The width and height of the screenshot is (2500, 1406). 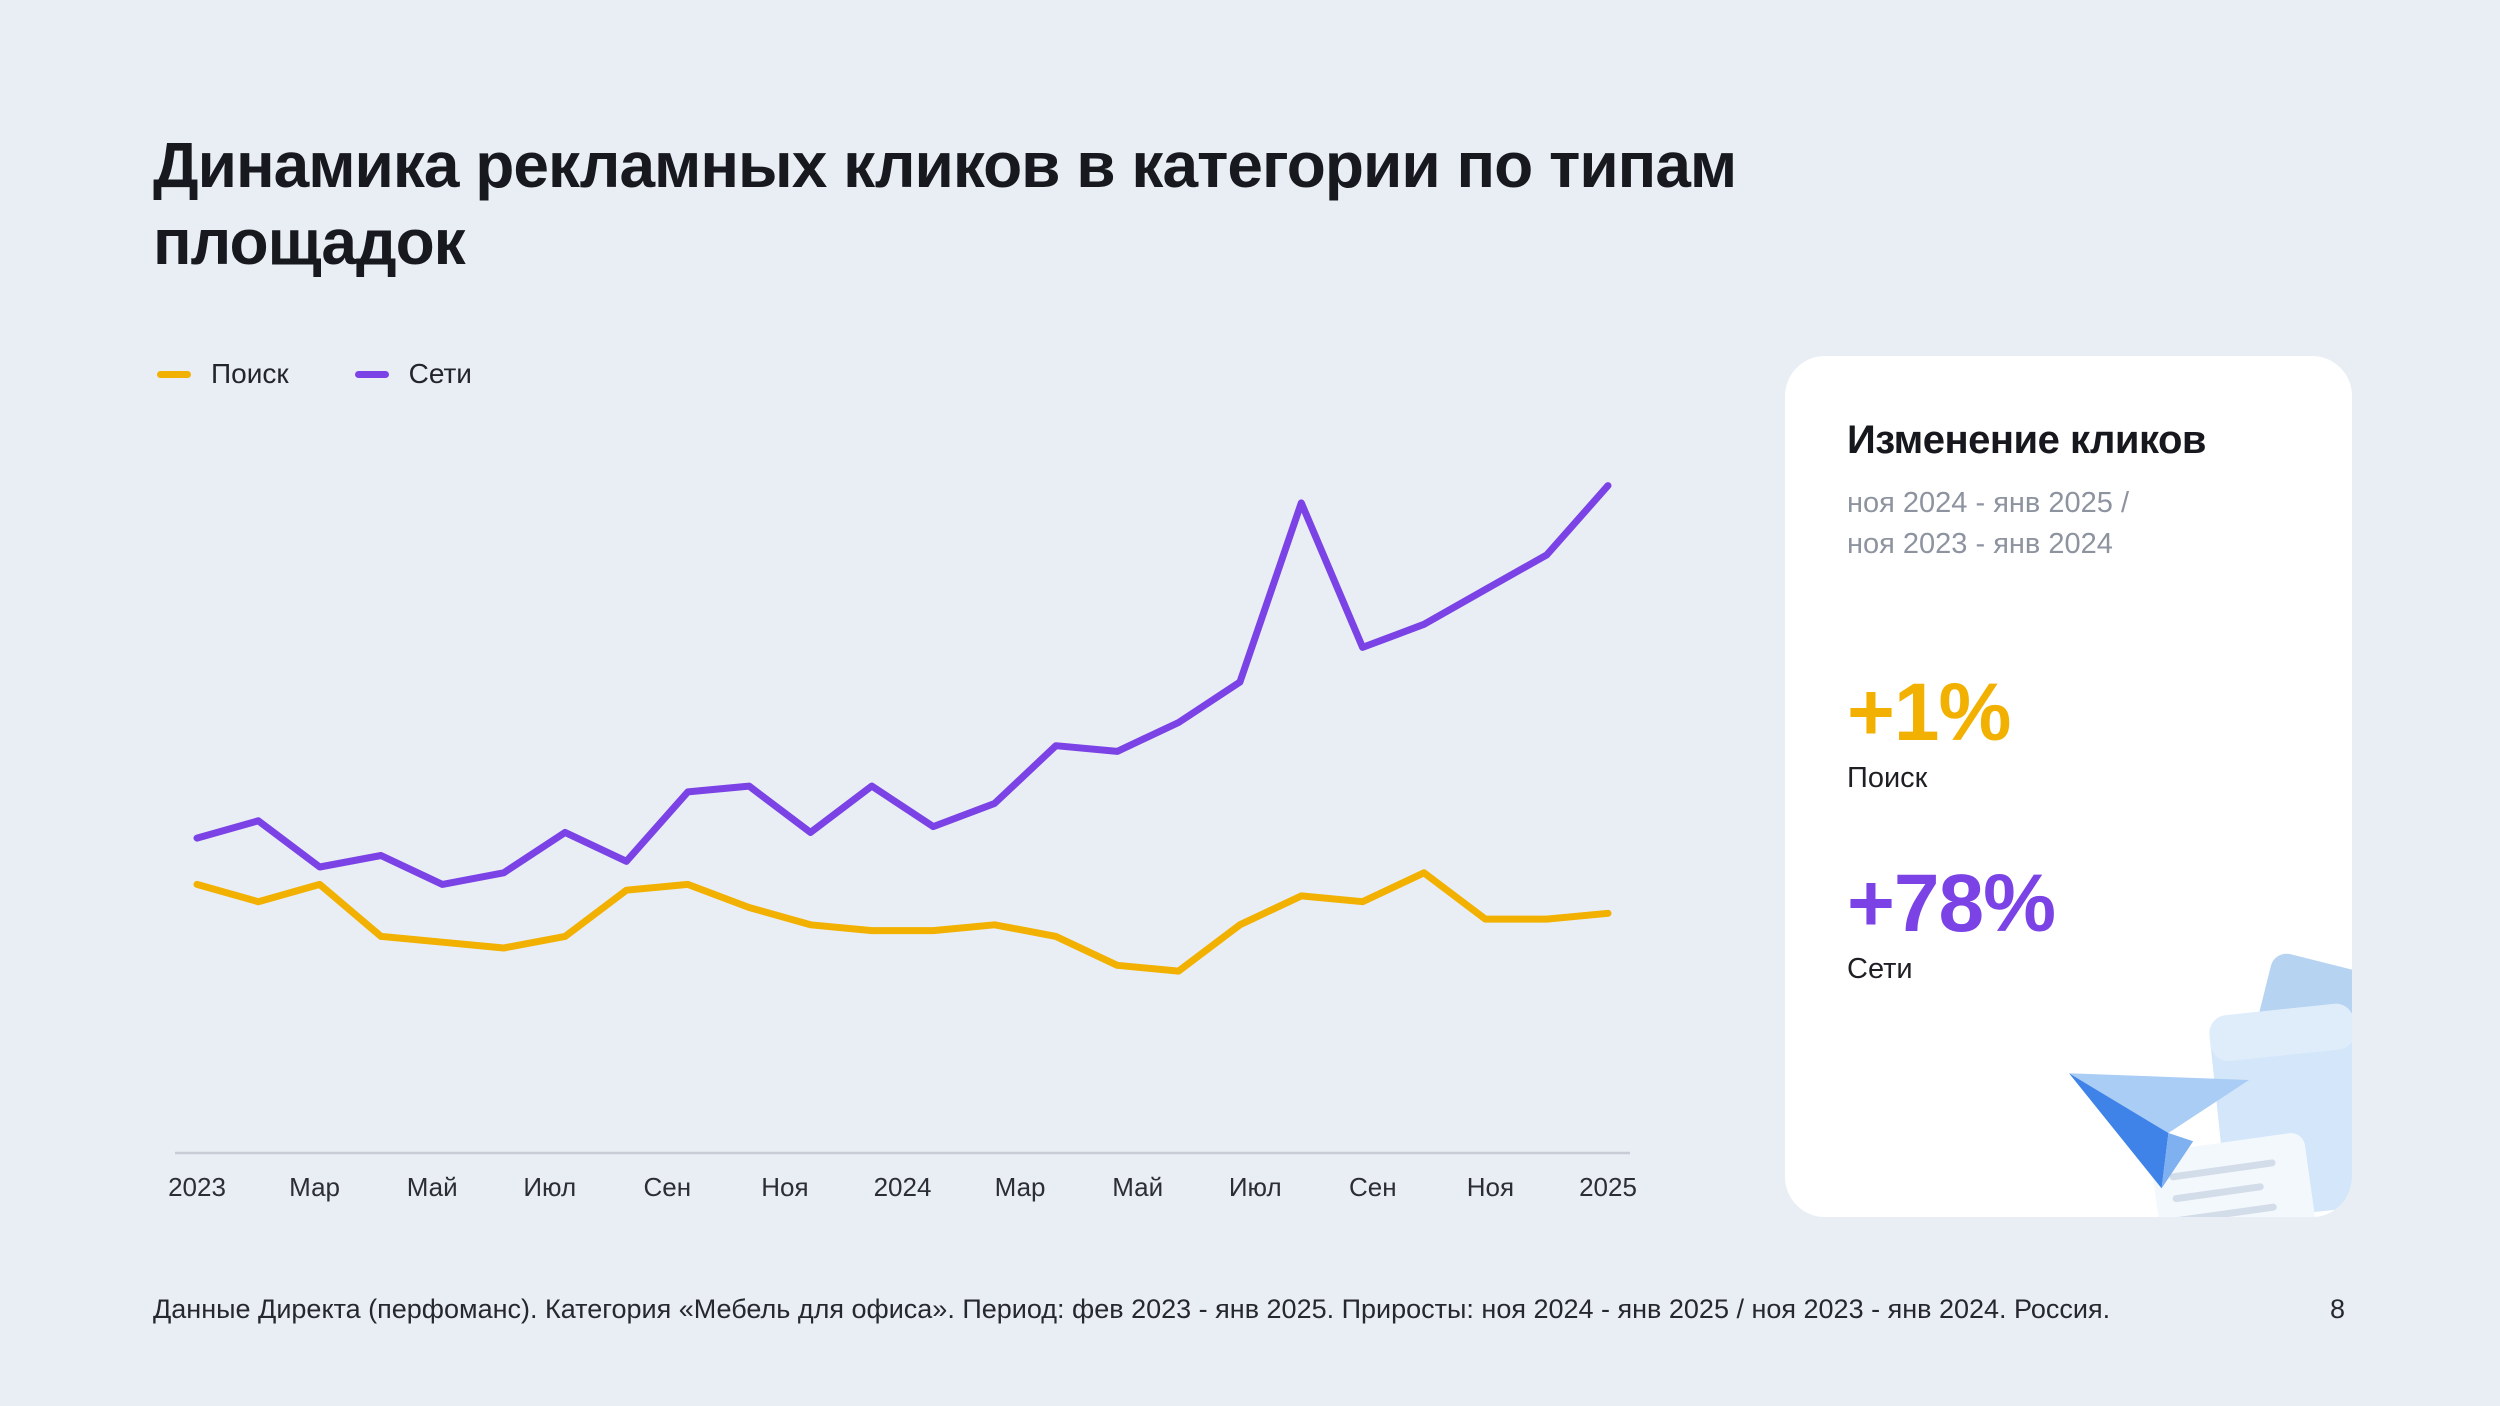 What do you see at coordinates (250, 373) in the screenshot?
I see `legend-label: Поиск` at bounding box center [250, 373].